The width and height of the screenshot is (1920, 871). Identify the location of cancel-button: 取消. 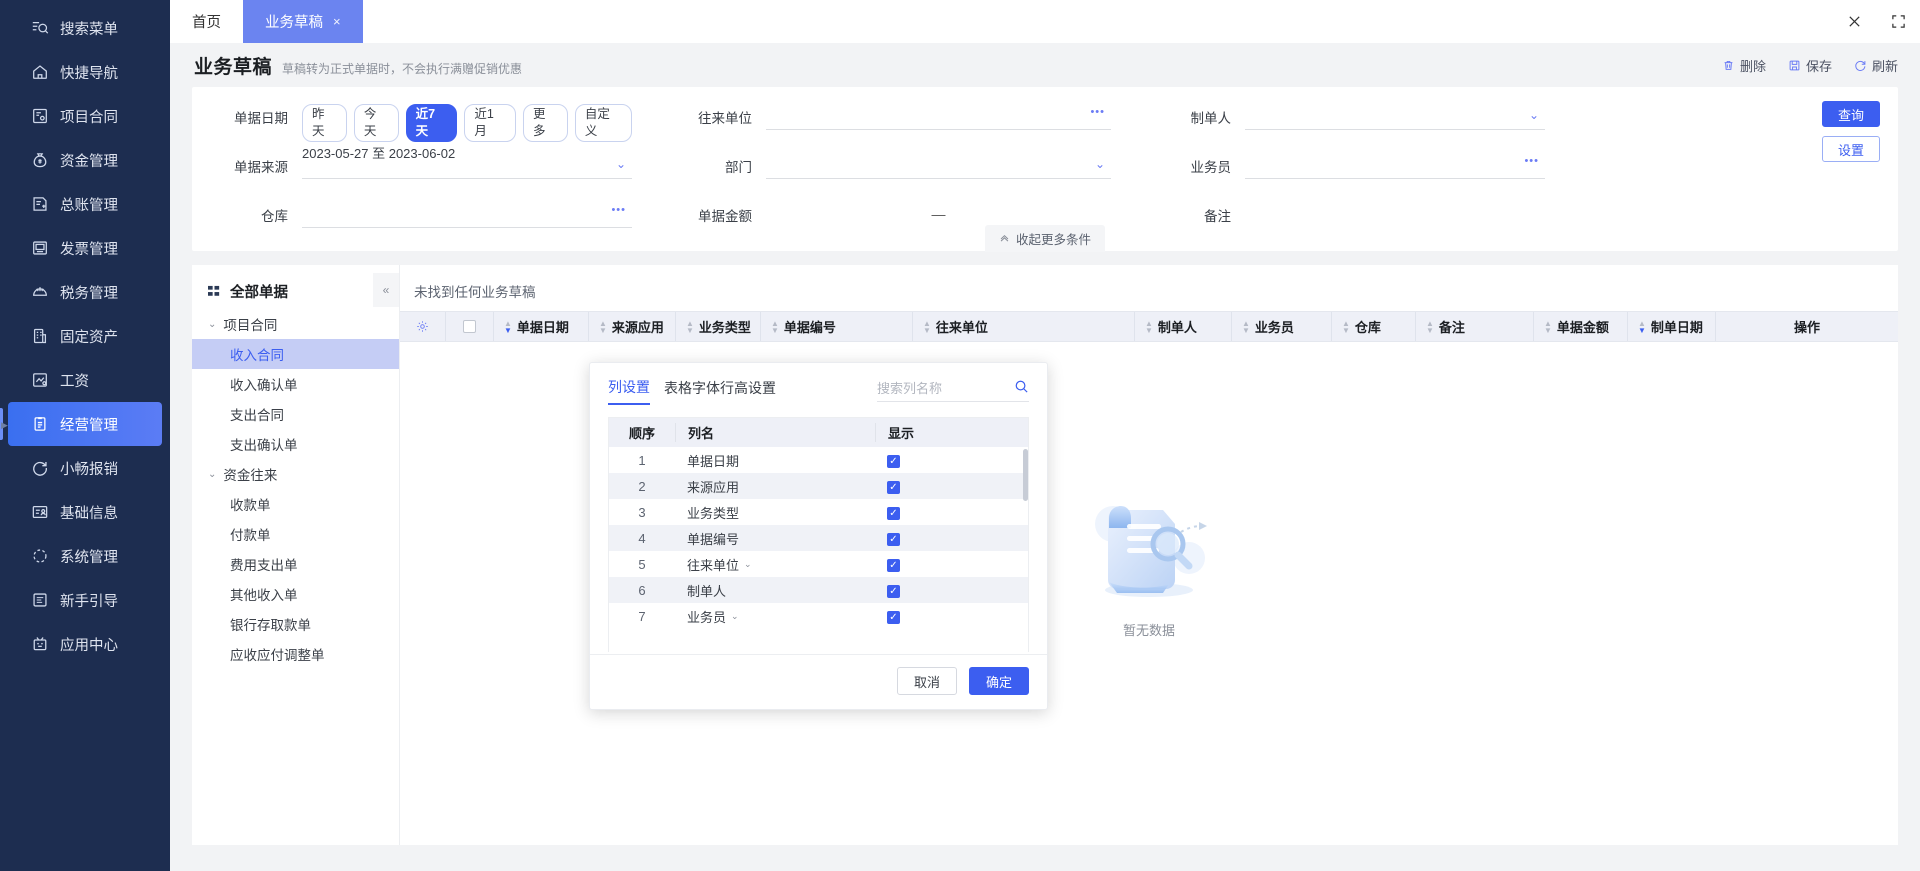
(926, 681).